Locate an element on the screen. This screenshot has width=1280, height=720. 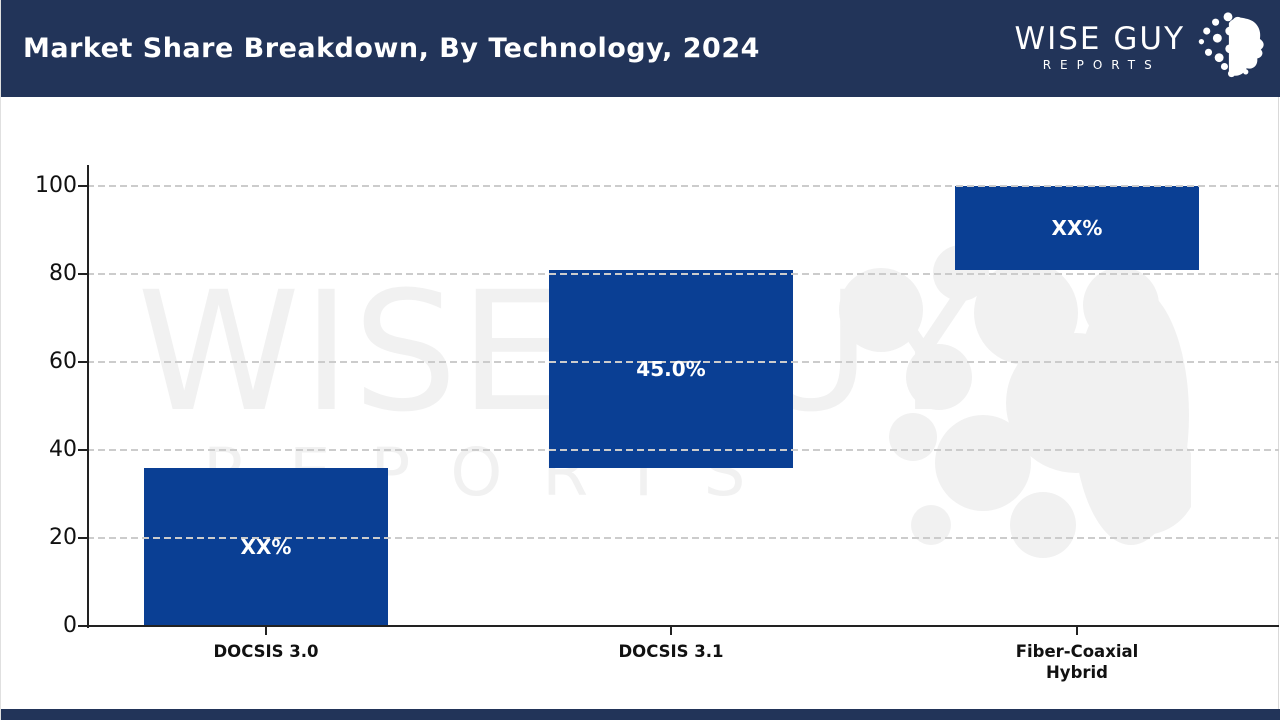
wiseguy-face-icon is located at coordinates (1231, 45).